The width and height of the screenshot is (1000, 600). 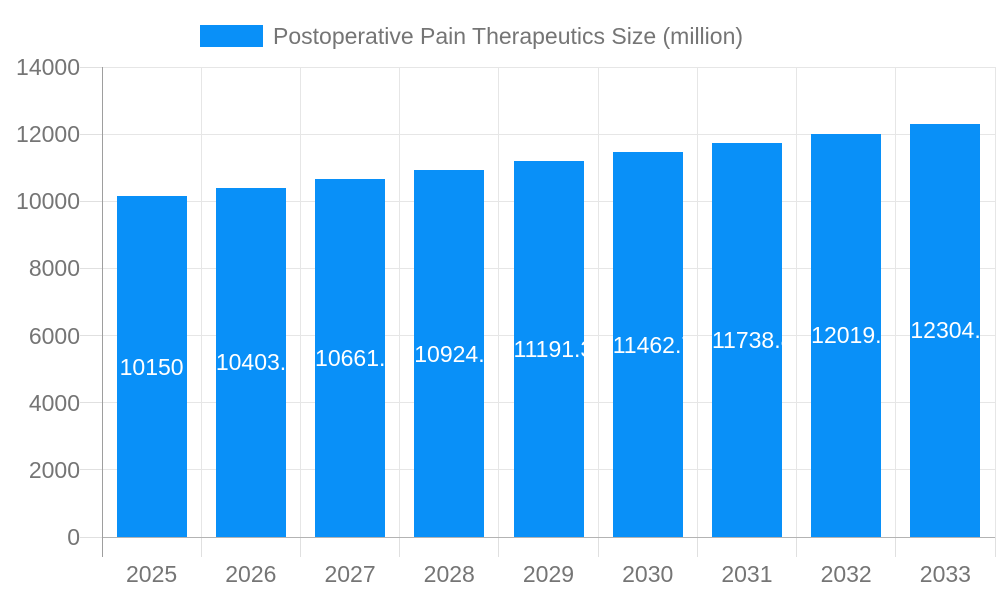 I want to click on x-axis-label: 2032, so click(x=846, y=574).